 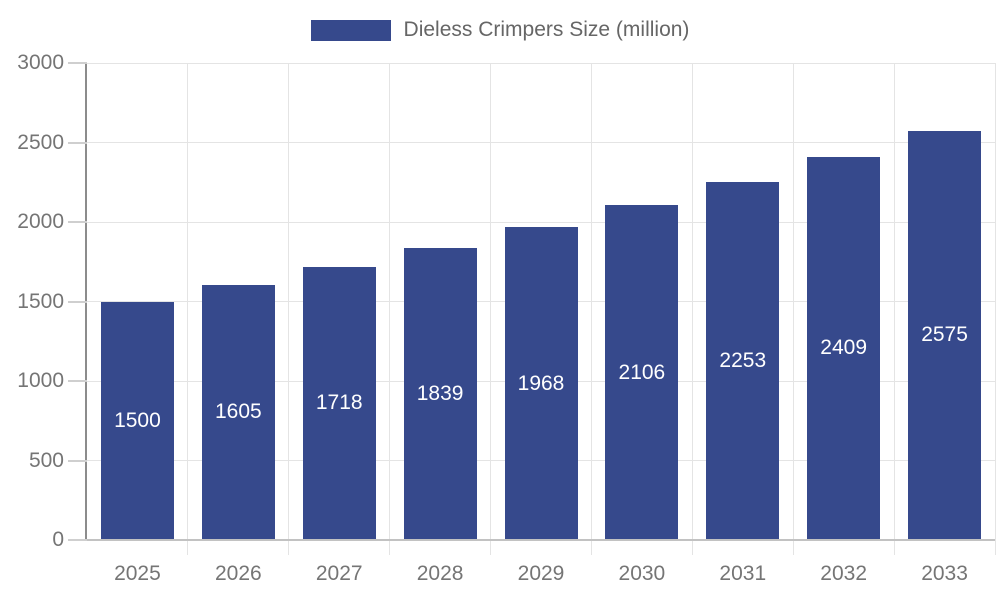 I want to click on bar: 1968, so click(x=541, y=383).